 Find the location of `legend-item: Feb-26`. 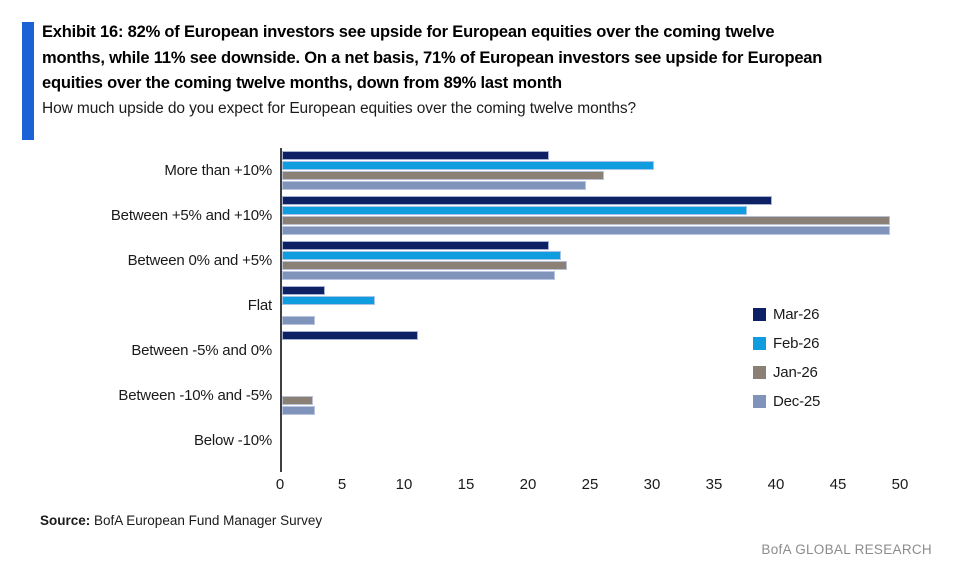

legend-item: Feb-26 is located at coordinates (786, 343).